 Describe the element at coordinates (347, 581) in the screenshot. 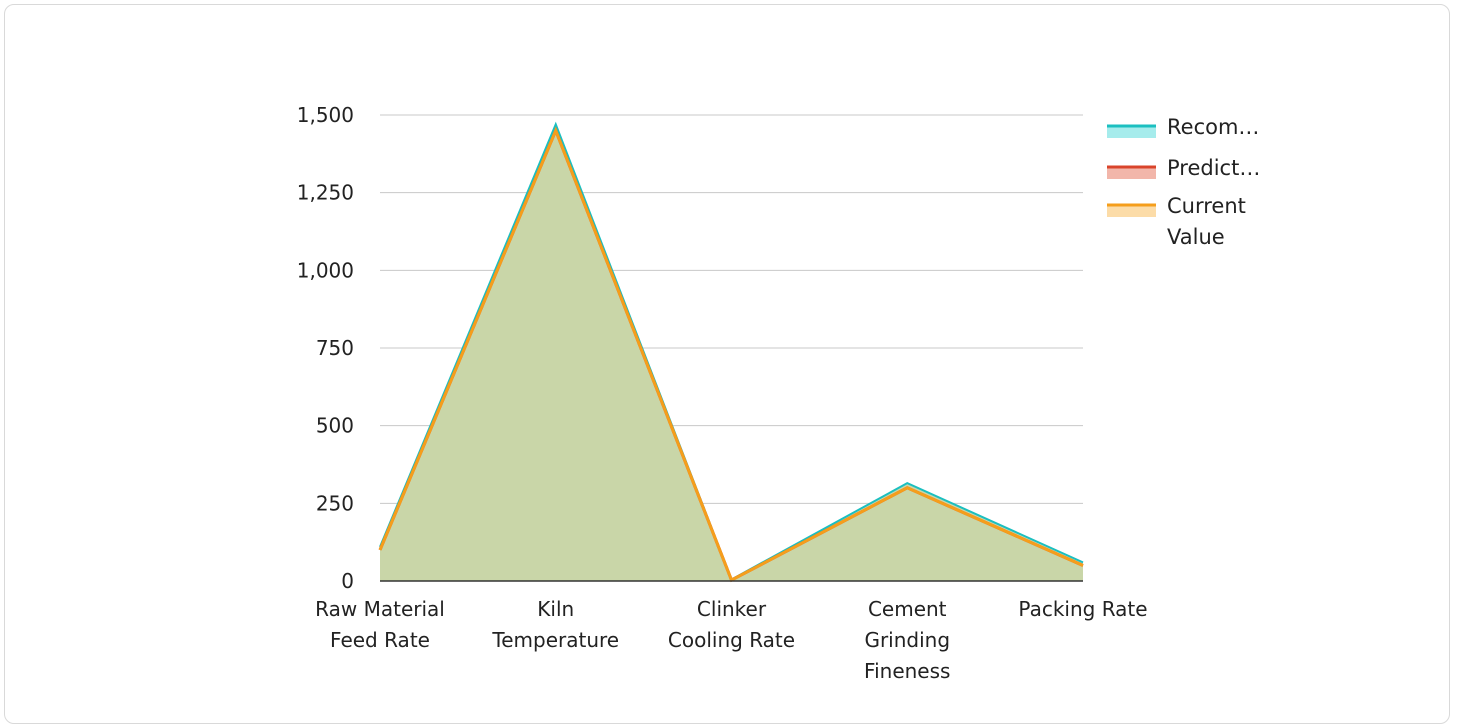

I see `y-tick-label: 0` at that location.